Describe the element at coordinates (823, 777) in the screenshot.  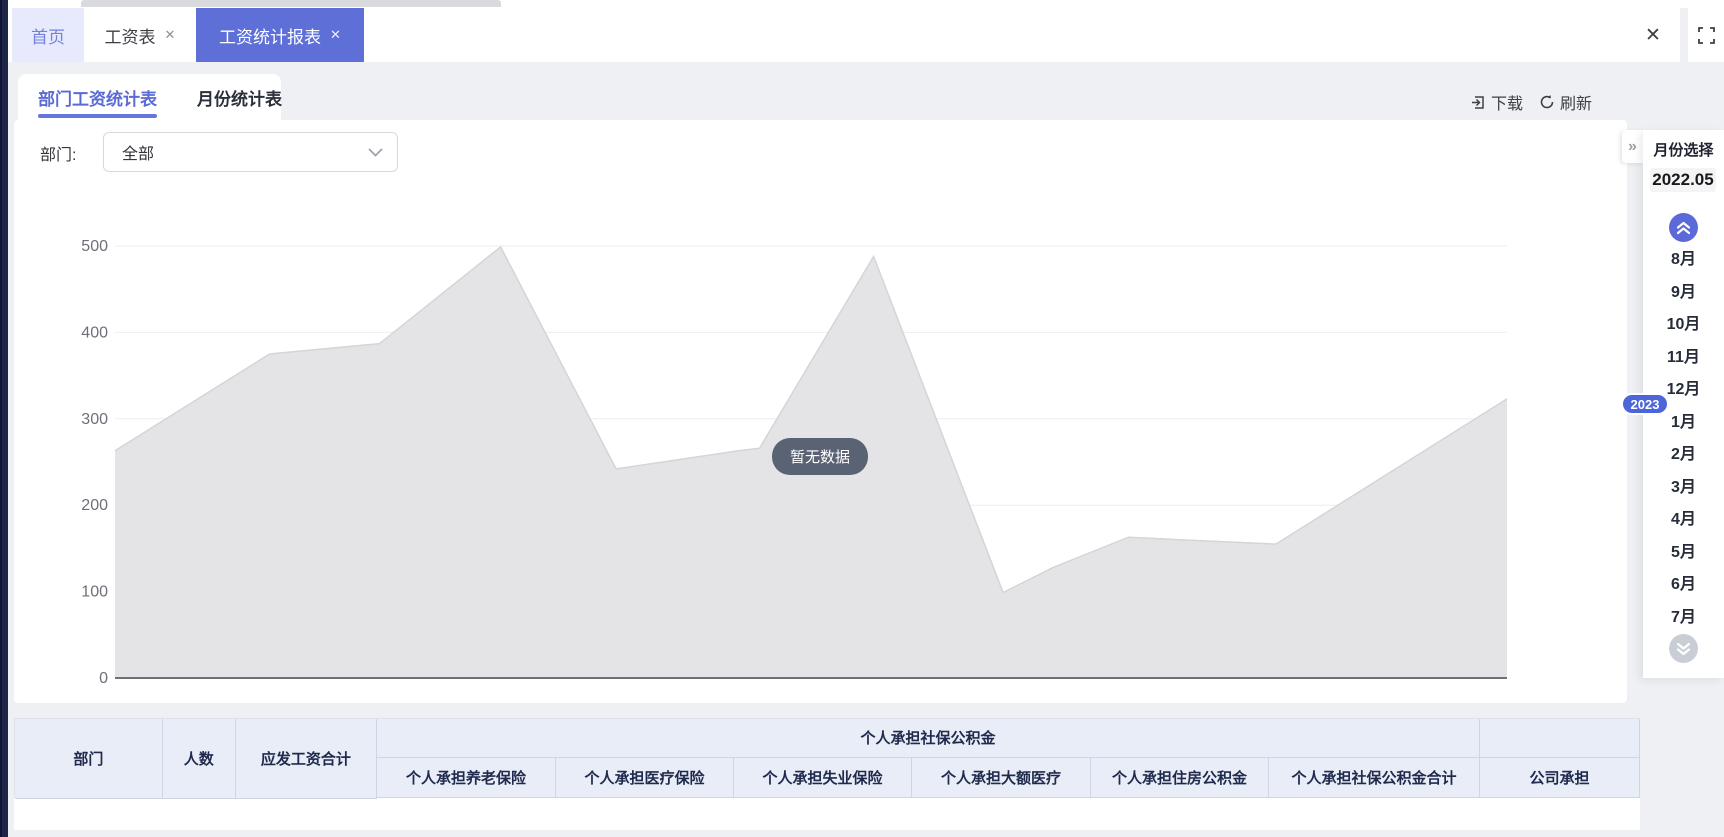
I see `table-column-个人承担失业保险: 个人承担失业保险` at that location.